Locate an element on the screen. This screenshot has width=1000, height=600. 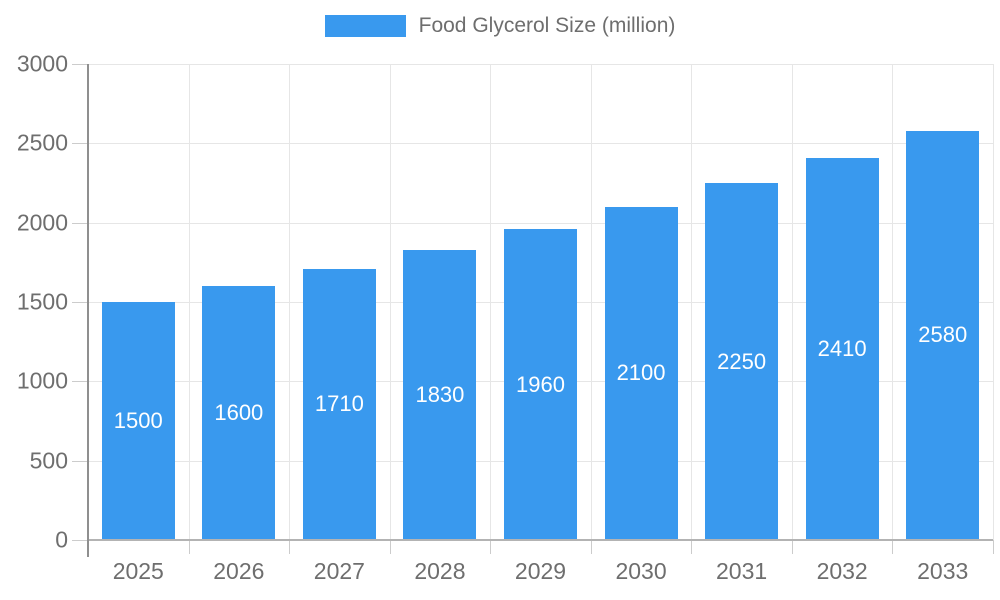
bar-value-label: 2250 is located at coordinates (742, 361).